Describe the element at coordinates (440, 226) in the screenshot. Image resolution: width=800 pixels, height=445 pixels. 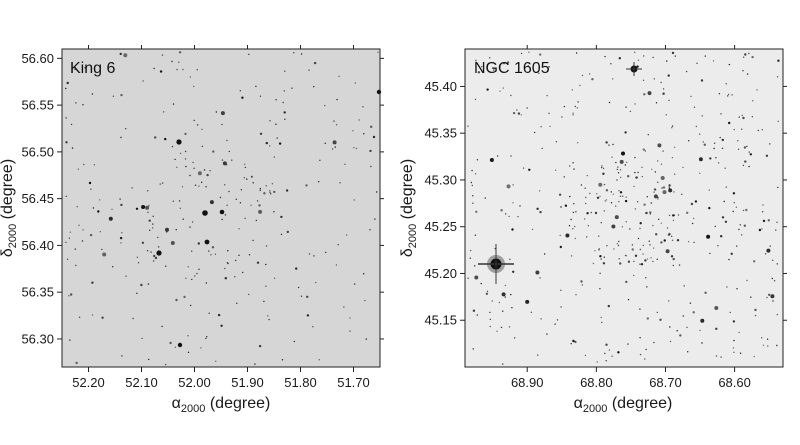
I see `y-tick-label: 45.25` at that location.